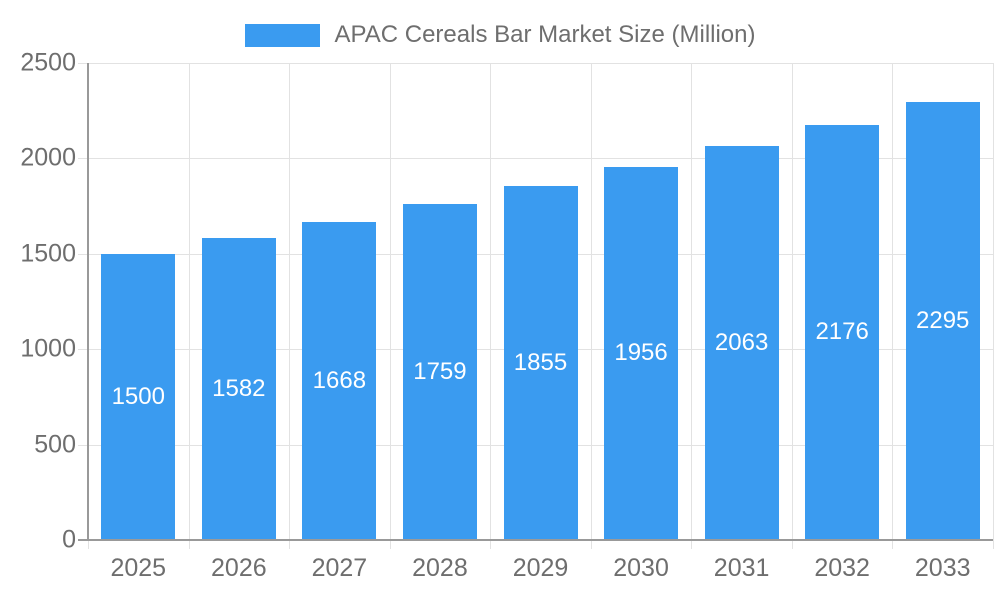 This screenshot has width=1000, height=600. I want to click on bar: 1759, so click(439, 372).